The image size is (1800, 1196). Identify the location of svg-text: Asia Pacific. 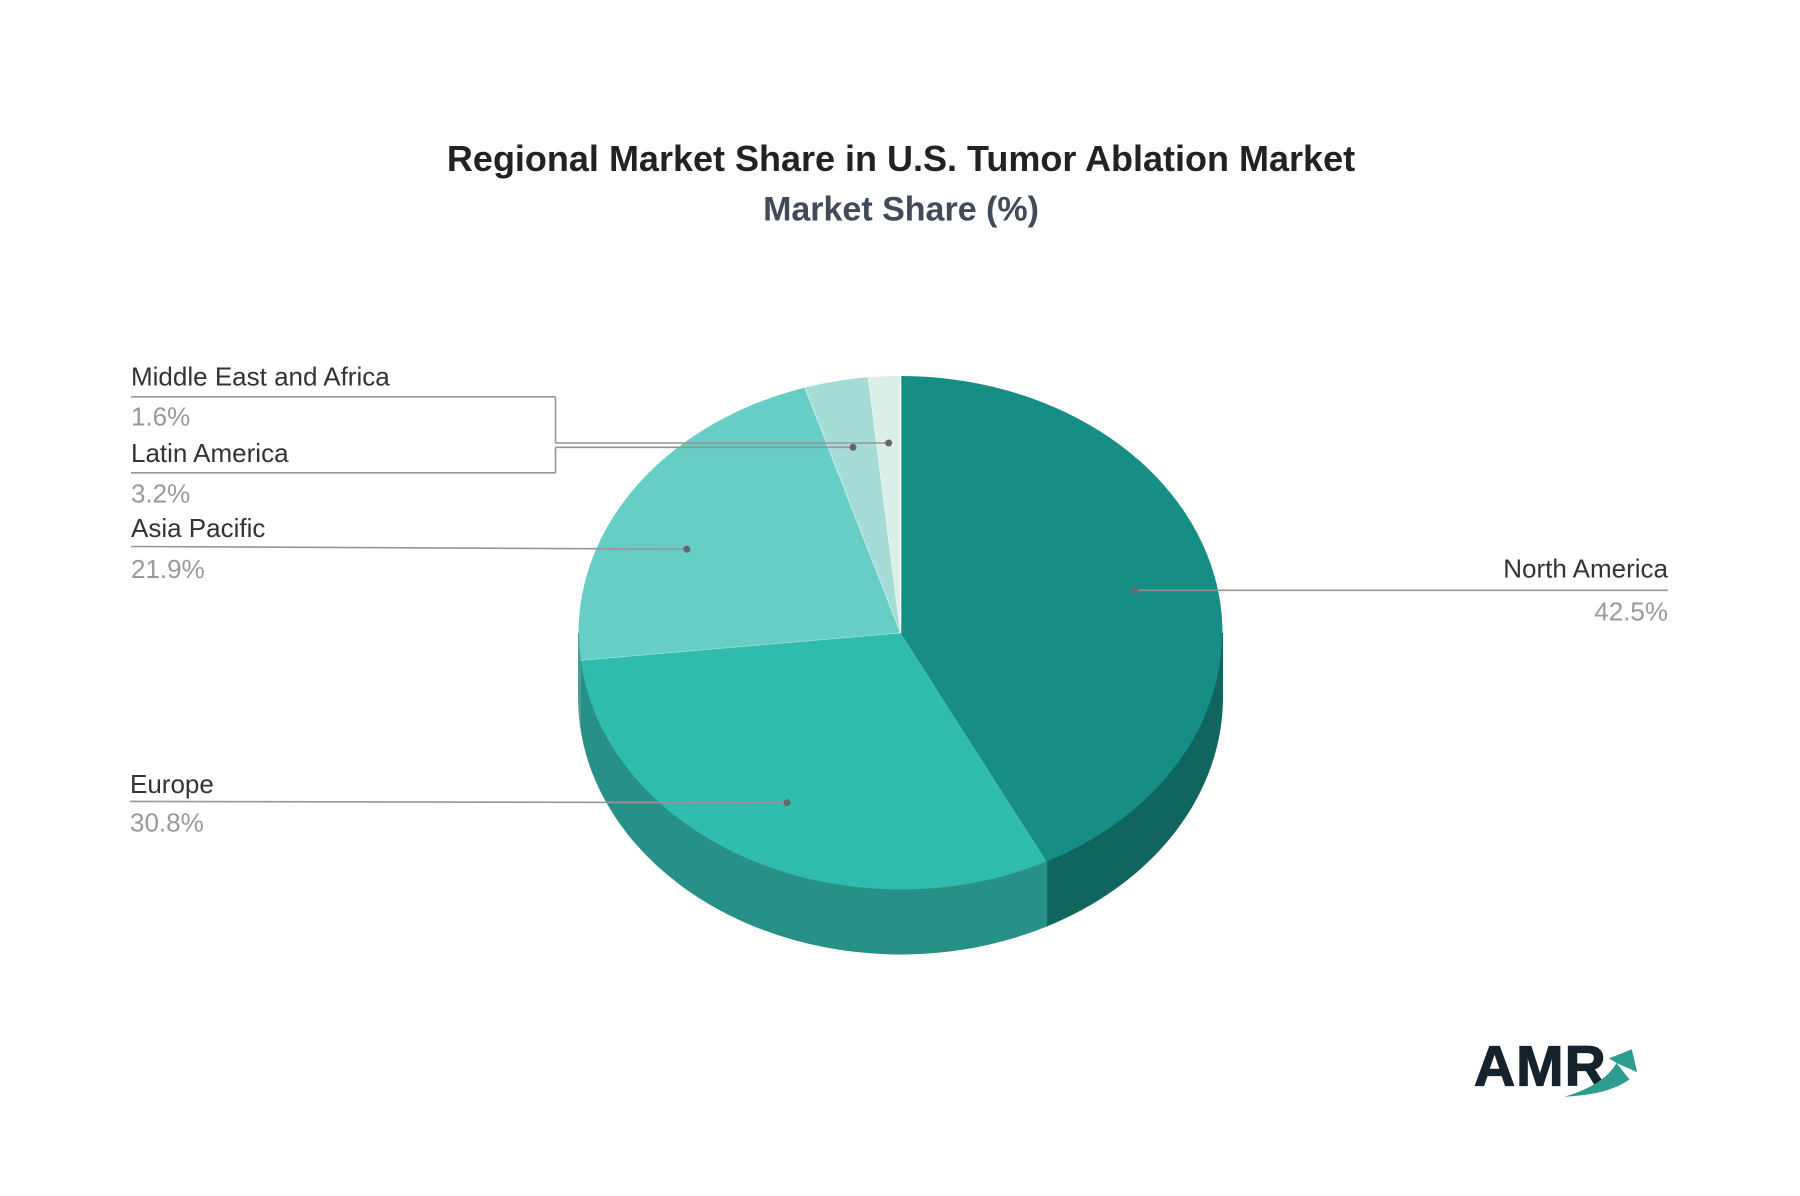
(198, 528).